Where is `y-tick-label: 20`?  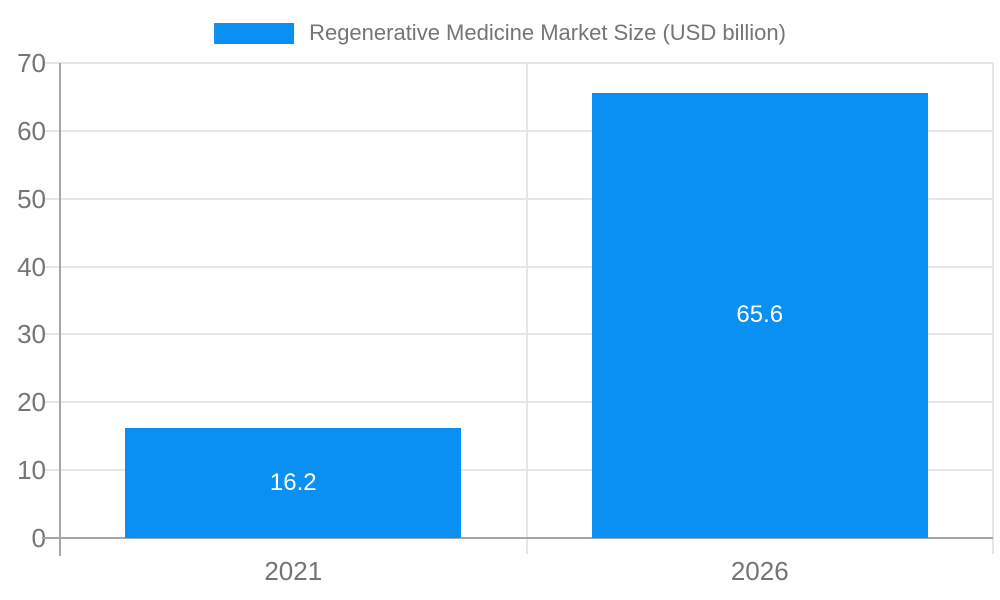 y-tick-label: 20 is located at coordinates (31, 402).